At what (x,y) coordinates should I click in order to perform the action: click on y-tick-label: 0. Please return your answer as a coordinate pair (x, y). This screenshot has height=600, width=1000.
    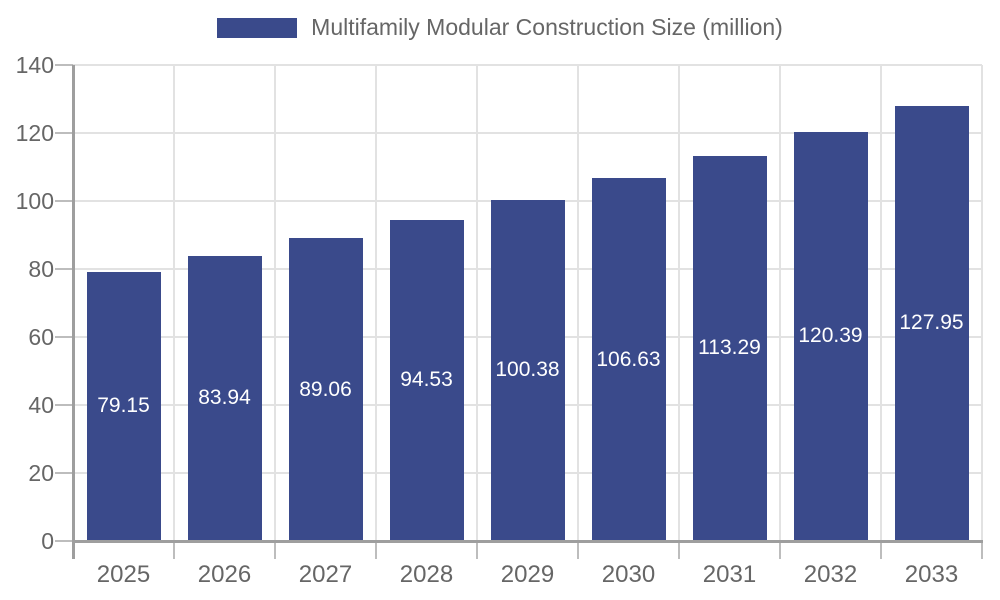
    Looking at the image, I should click on (47, 541).